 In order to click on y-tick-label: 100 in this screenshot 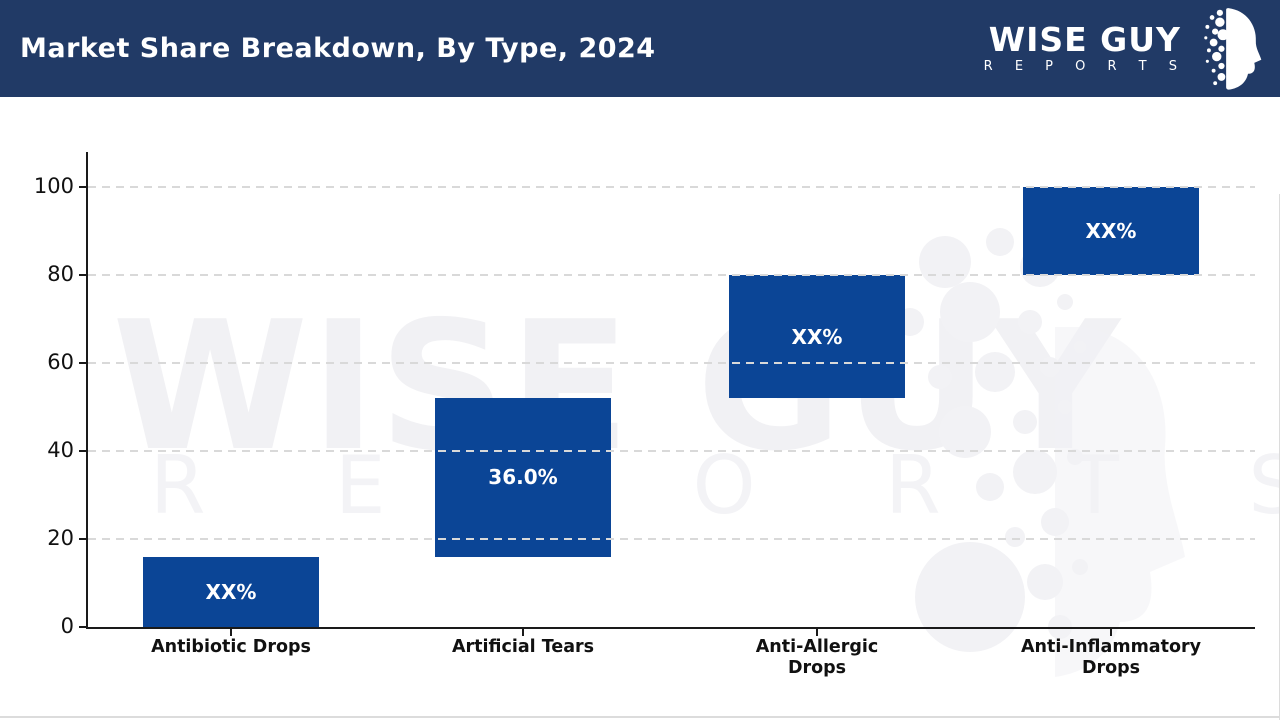, I will do `click(53, 186)`.